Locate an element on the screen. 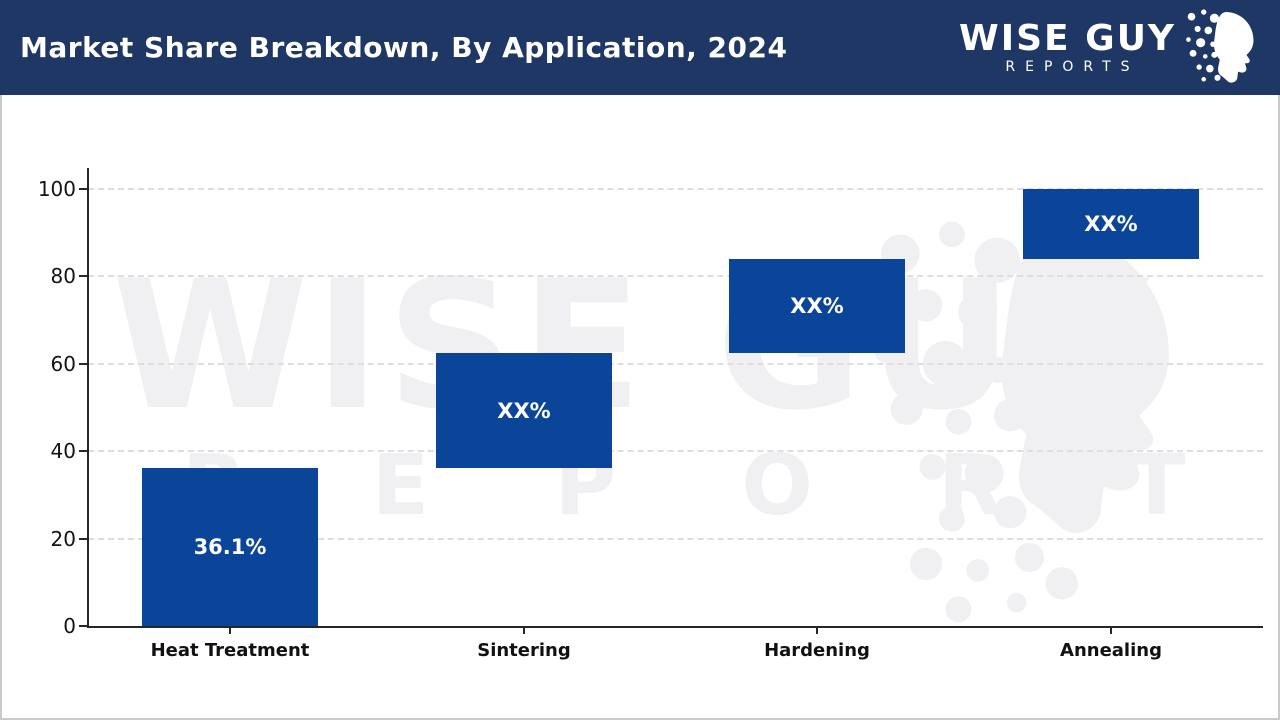  x-axis-line is located at coordinates (675, 627).